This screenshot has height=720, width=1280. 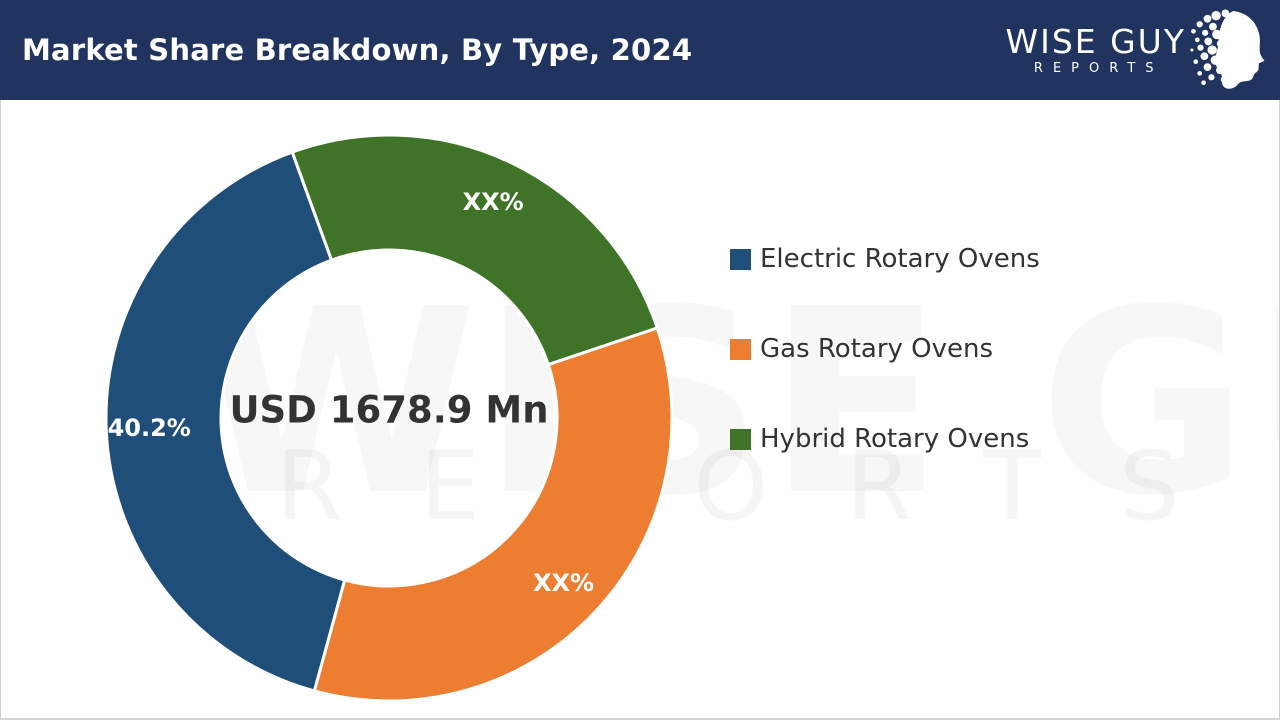 I want to click on logo-face-icon, so click(x=1227, y=49).